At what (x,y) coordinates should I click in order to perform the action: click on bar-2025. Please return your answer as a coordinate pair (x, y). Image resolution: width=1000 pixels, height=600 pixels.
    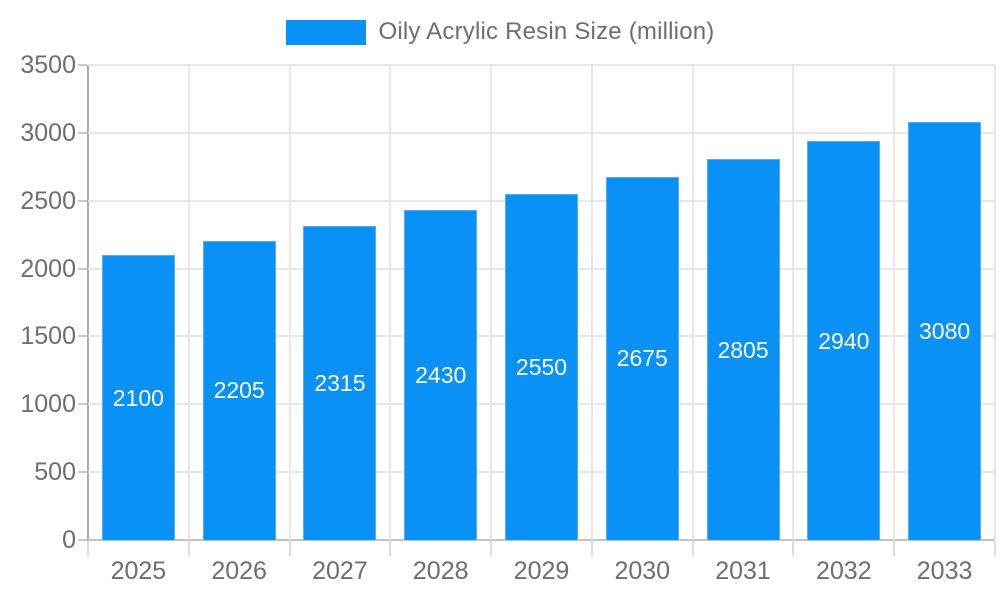
    Looking at the image, I should click on (138, 397).